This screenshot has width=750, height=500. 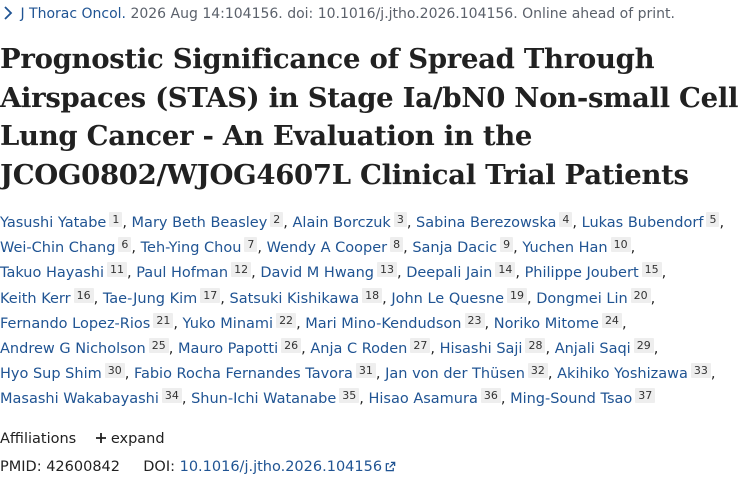 I want to click on author-name-link: Teh-Ying Chou, so click(x=191, y=248).